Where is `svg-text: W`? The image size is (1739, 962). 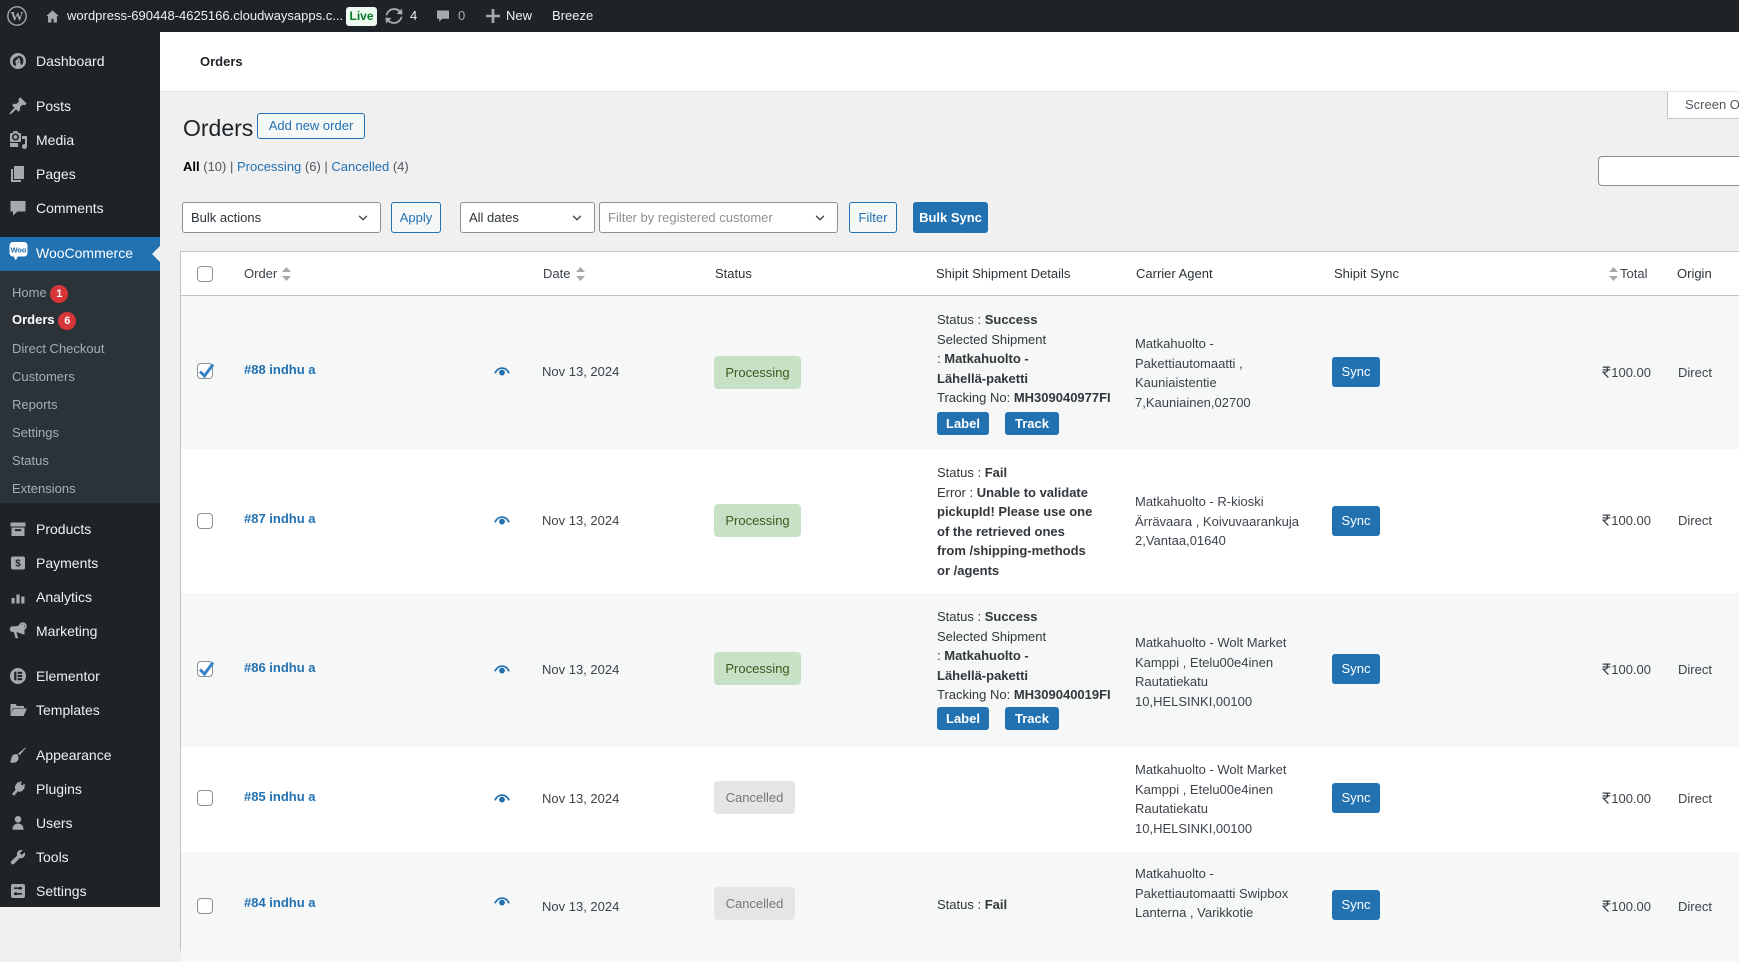 svg-text: W is located at coordinates (17, 15).